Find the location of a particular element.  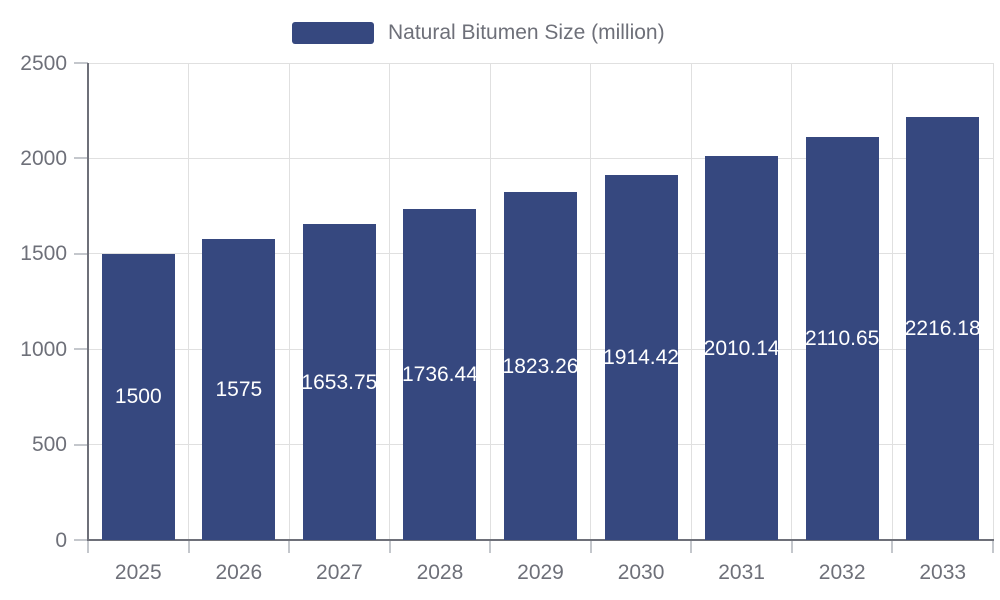

bar-value-label: 1653.75 is located at coordinates (339, 382).